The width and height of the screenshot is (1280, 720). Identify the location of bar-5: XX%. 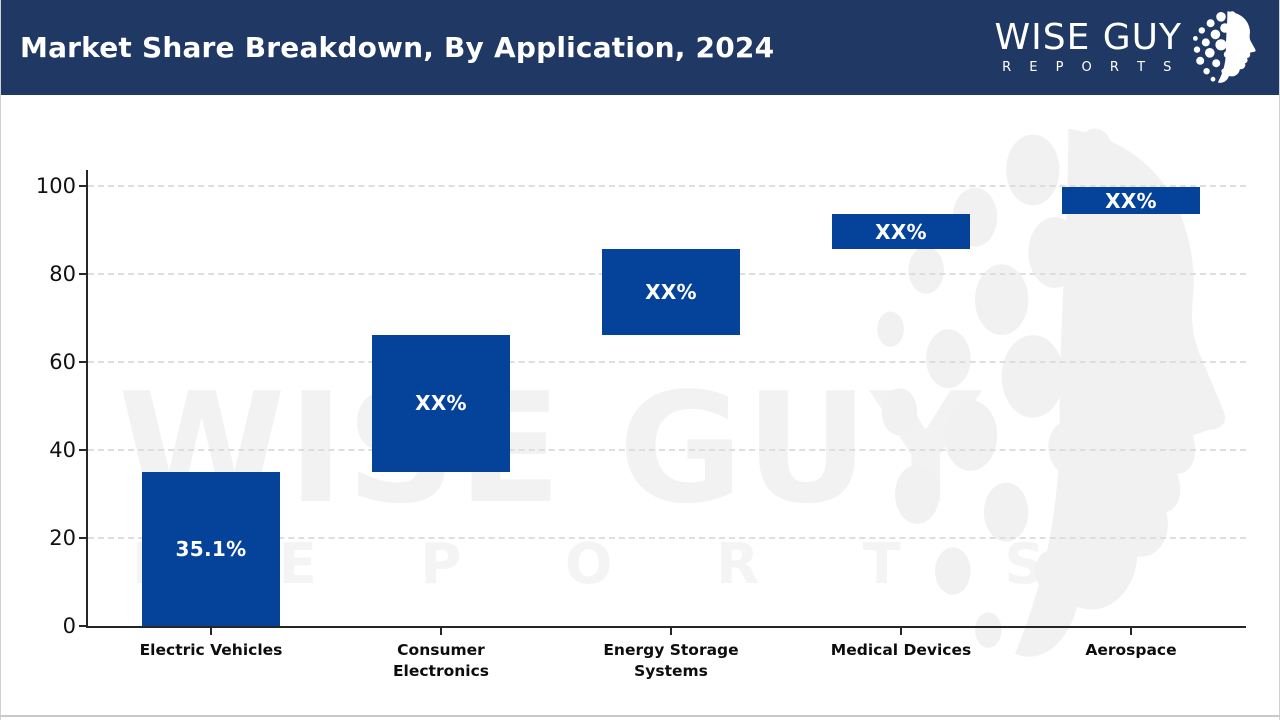
(1131, 200).